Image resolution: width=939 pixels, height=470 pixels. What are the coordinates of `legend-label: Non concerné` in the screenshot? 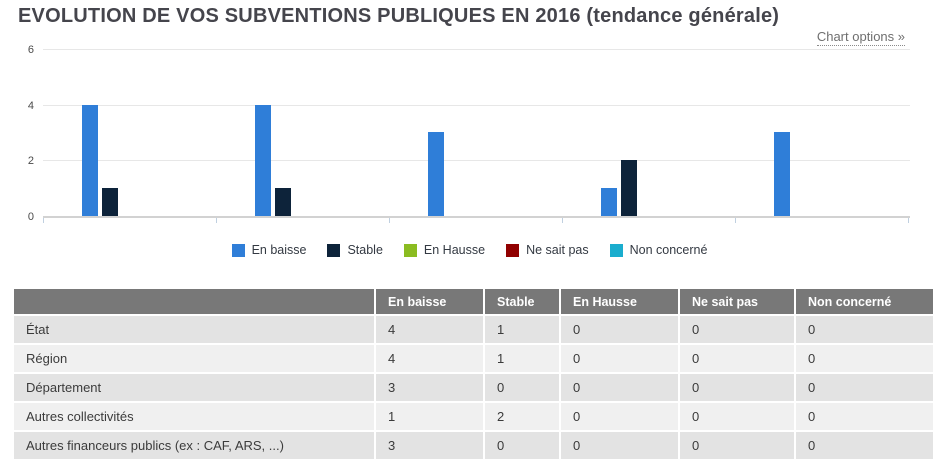 It's located at (668, 250).